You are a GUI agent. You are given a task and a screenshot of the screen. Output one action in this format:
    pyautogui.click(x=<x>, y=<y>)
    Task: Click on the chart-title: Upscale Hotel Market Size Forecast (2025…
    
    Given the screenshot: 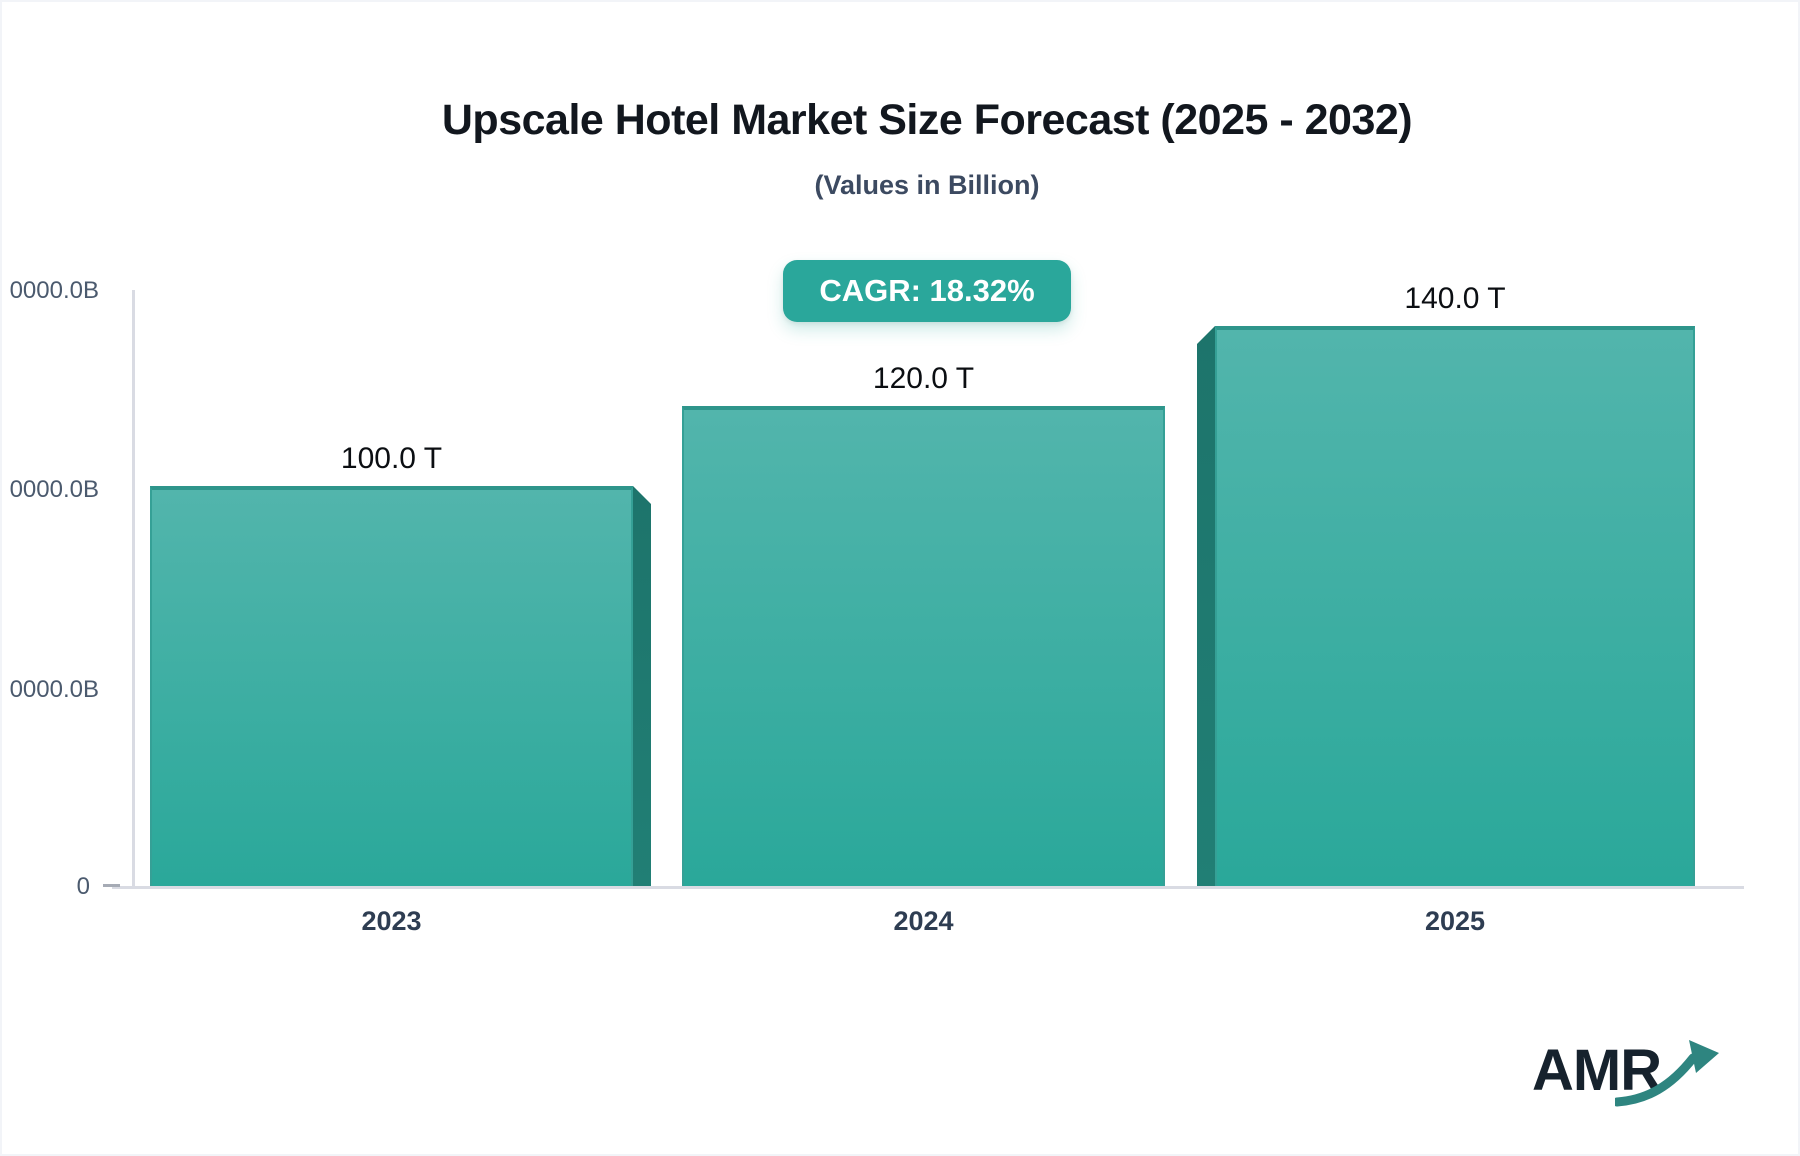 What is the action you would take?
    pyautogui.click(x=927, y=120)
    